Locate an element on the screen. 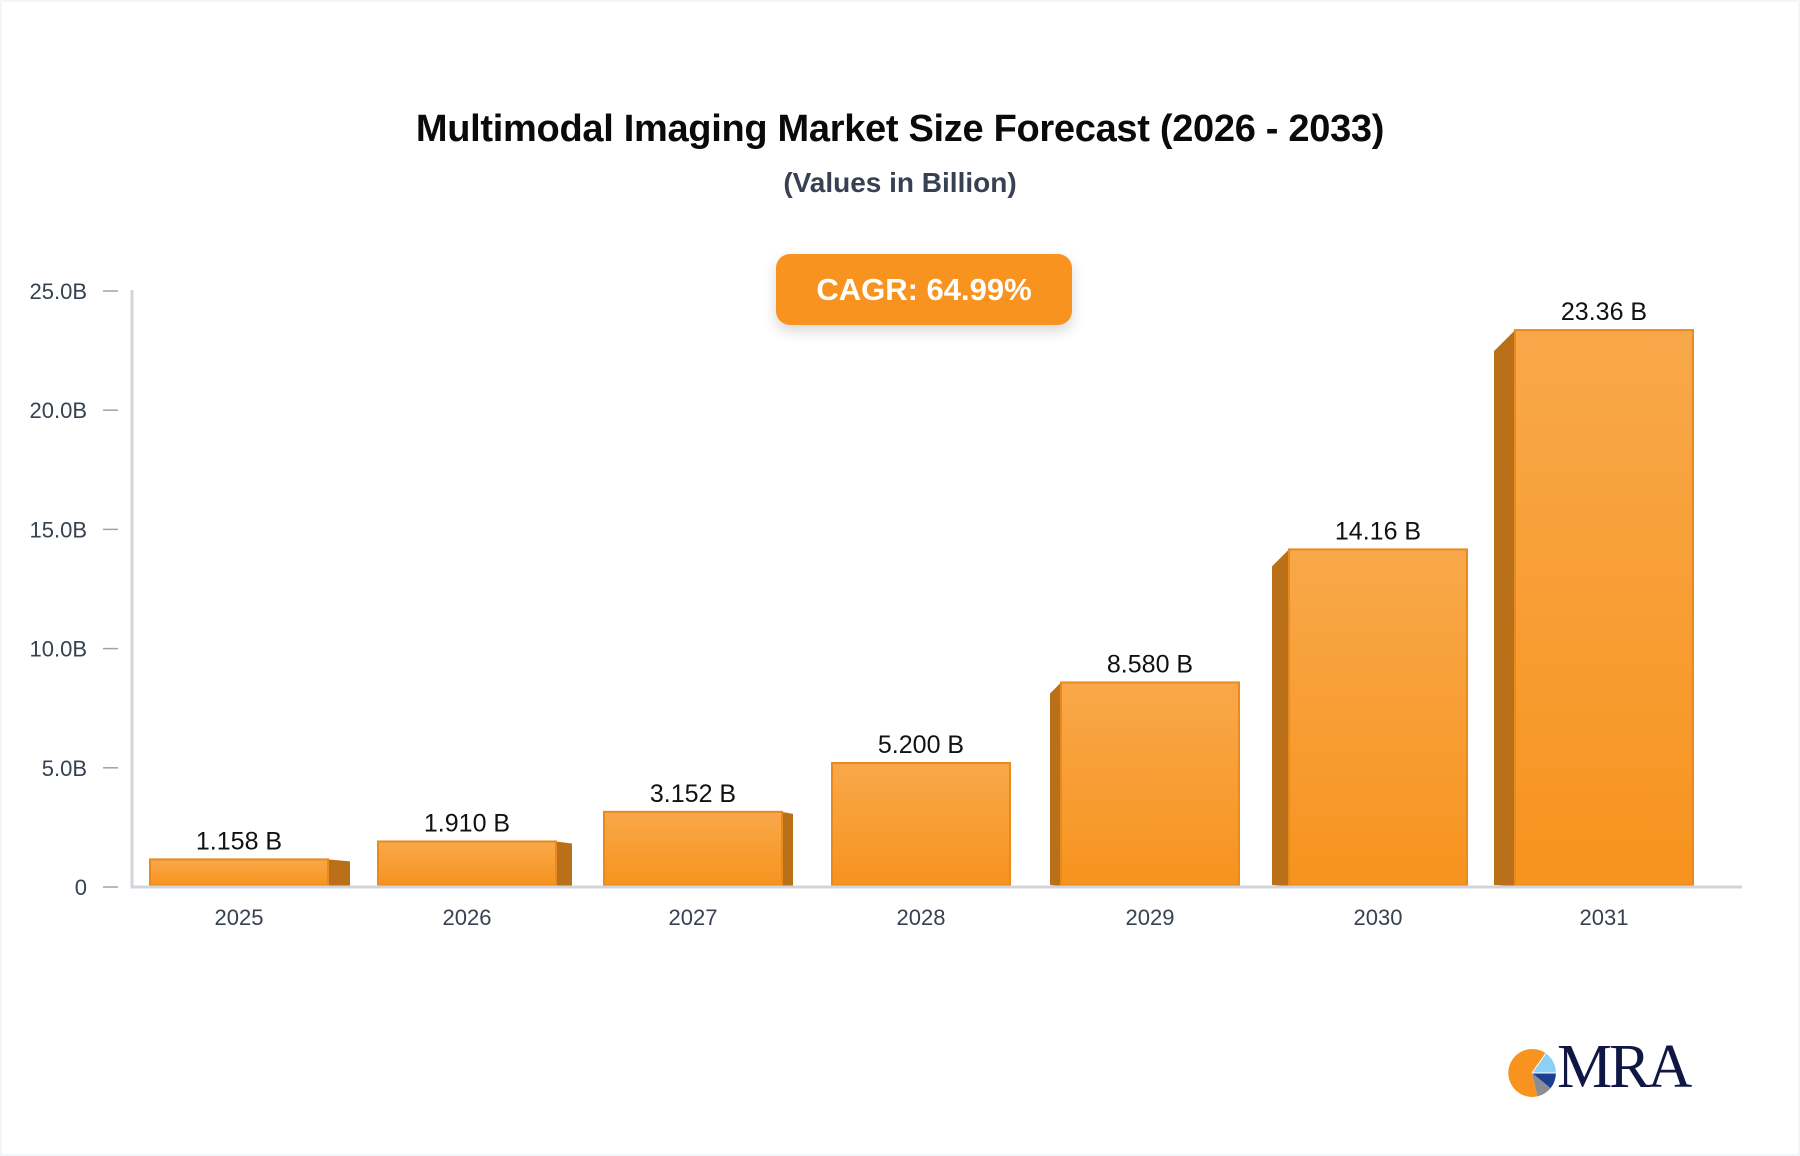 The image size is (1800, 1156). y-tick-label: 5.0B is located at coordinates (64, 768).